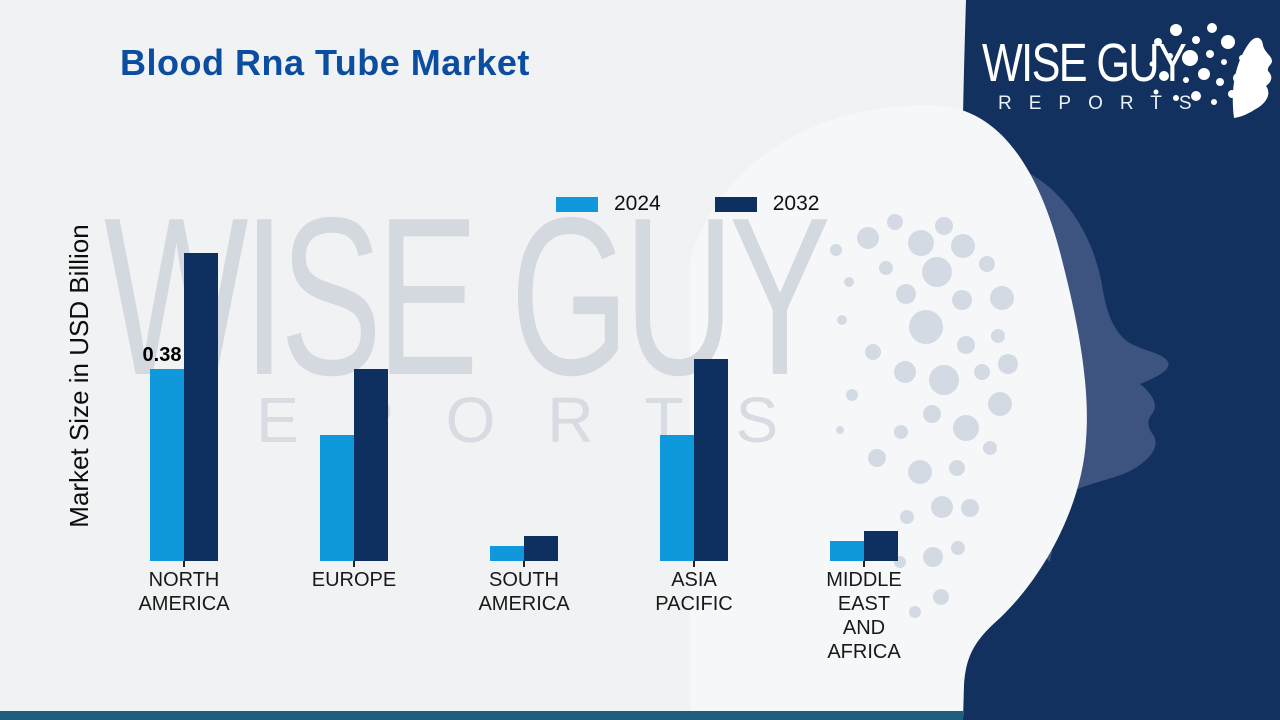 This screenshot has width=1280, height=720. What do you see at coordinates (864, 616) in the screenshot?
I see `category-label-middle-east-and-africa: MIDDLE EAST AND AFRICA` at bounding box center [864, 616].